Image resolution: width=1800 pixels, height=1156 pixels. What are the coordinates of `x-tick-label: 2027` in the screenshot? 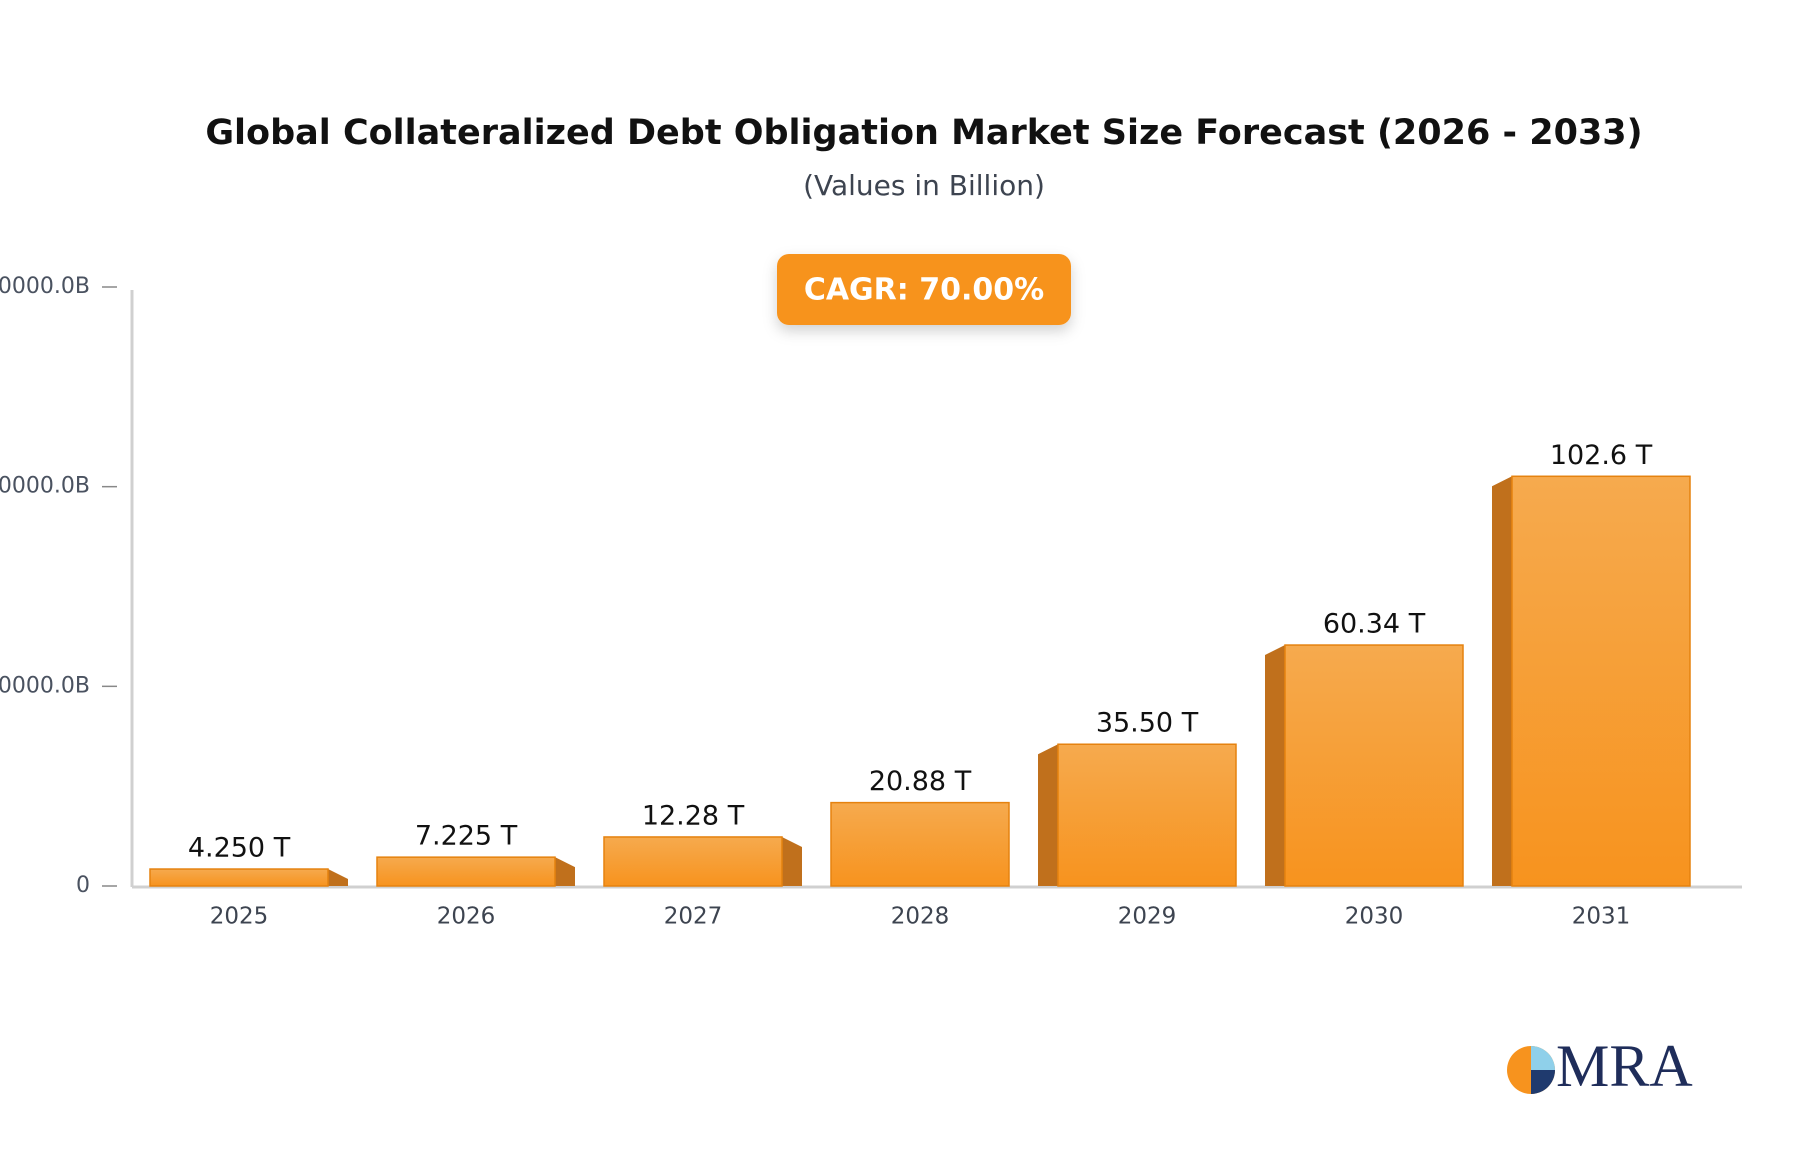 It's located at (693, 917).